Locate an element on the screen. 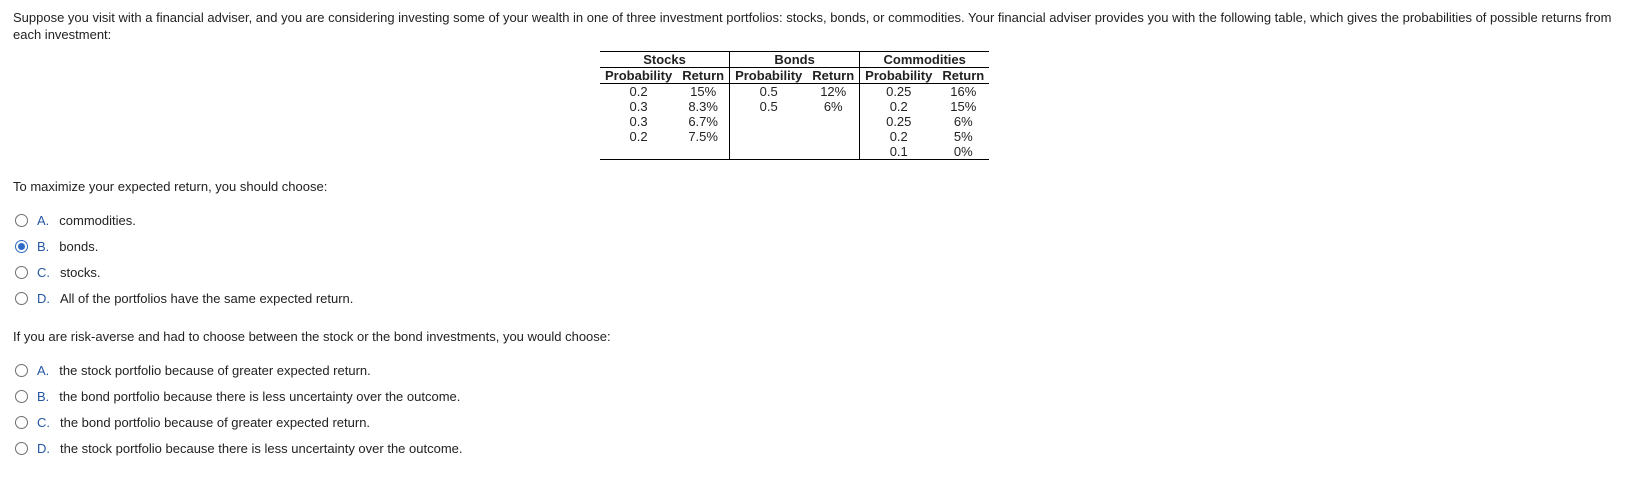  table-cell: 0.1 is located at coordinates (898, 152).